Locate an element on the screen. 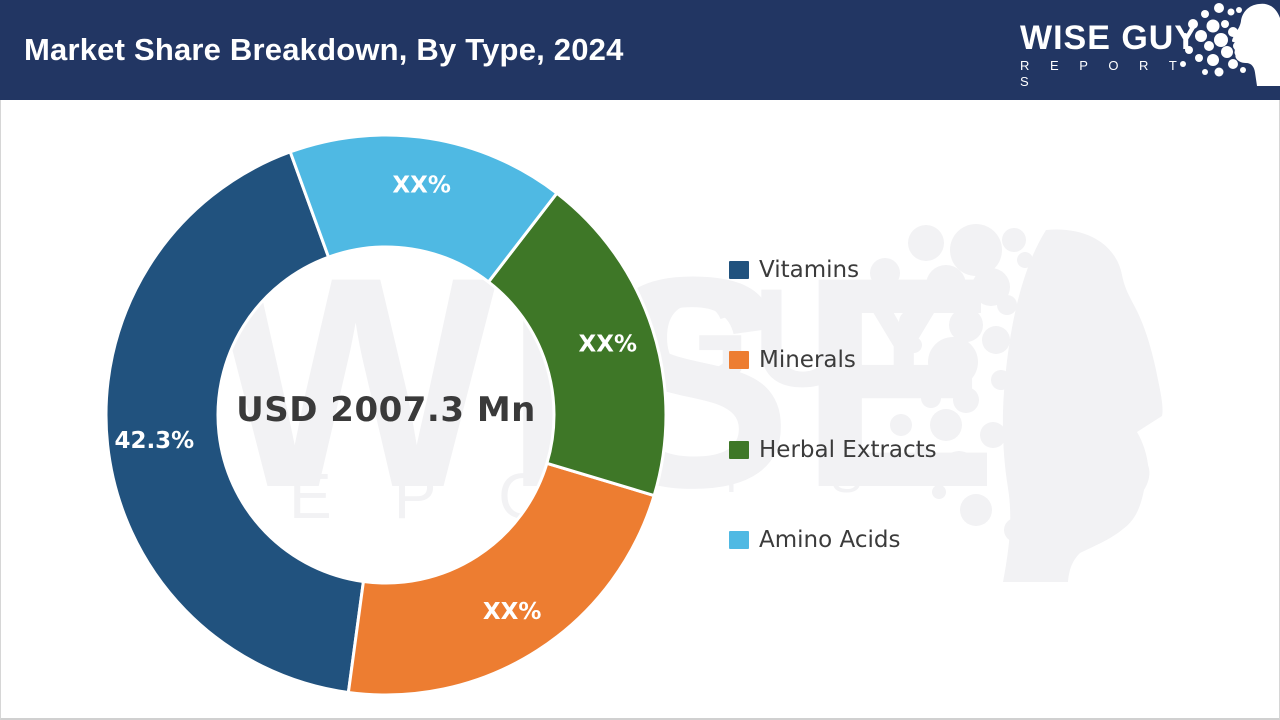 The image size is (1280, 720). legend-label-herbal-extracts: Herbal Extracts is located at coordinates (848, 450).